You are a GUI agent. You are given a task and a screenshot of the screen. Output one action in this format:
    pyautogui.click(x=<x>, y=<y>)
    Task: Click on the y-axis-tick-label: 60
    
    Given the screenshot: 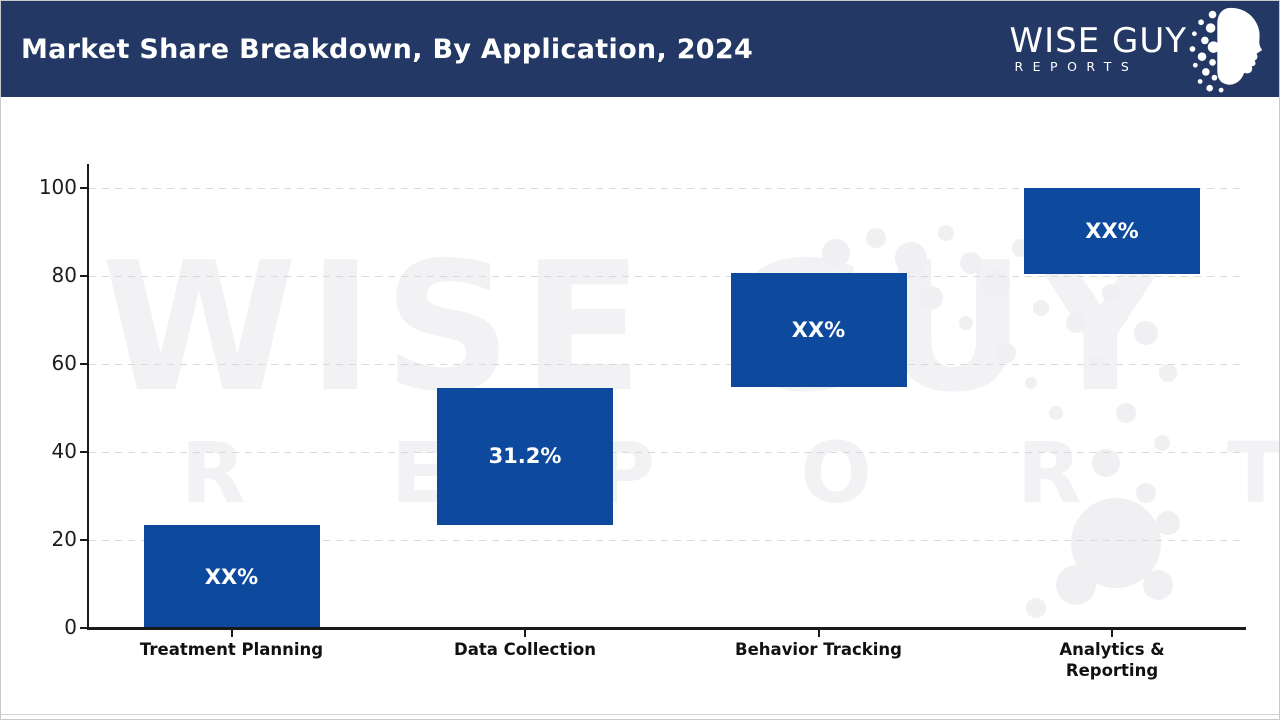 What is the action you would take?
    pyautogui.click(x=64, y=363)
    